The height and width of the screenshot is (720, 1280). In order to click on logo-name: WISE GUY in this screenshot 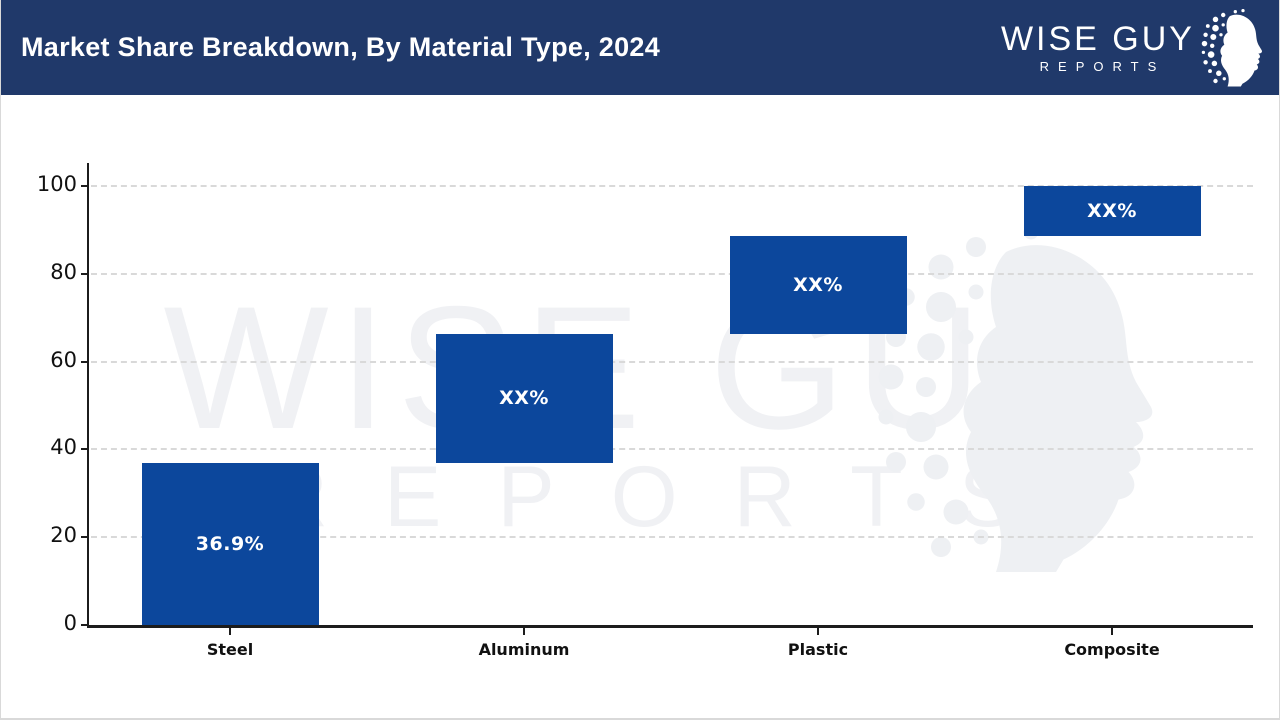, I will do `click(1097, 39)`.